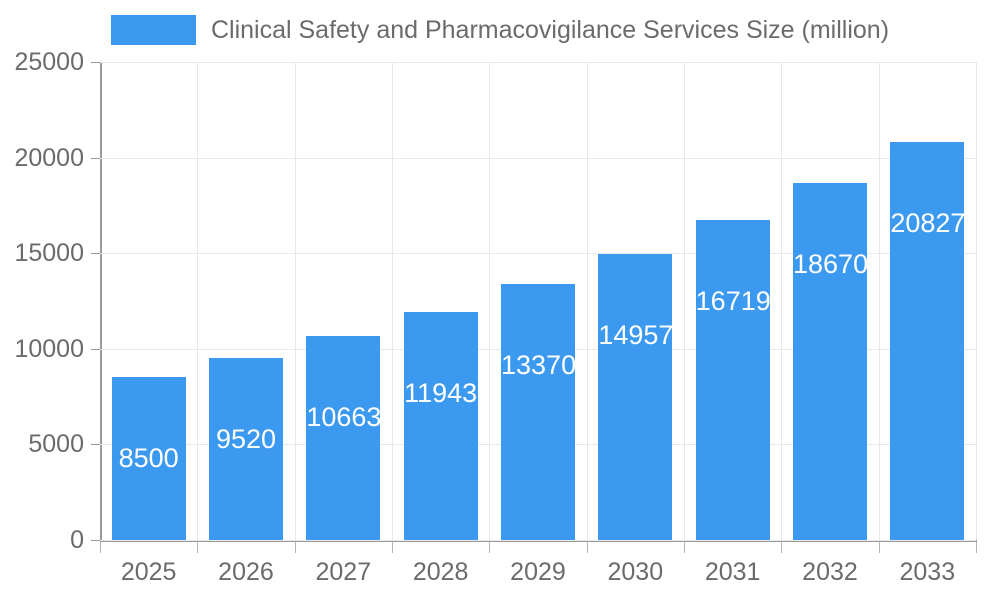 The width and height of the screenshot is (1000, 600). What do you see at coordinates (49, 253) in the screenshot?
I see `y-tick-label: 15000` at bounding box center [49, 253].